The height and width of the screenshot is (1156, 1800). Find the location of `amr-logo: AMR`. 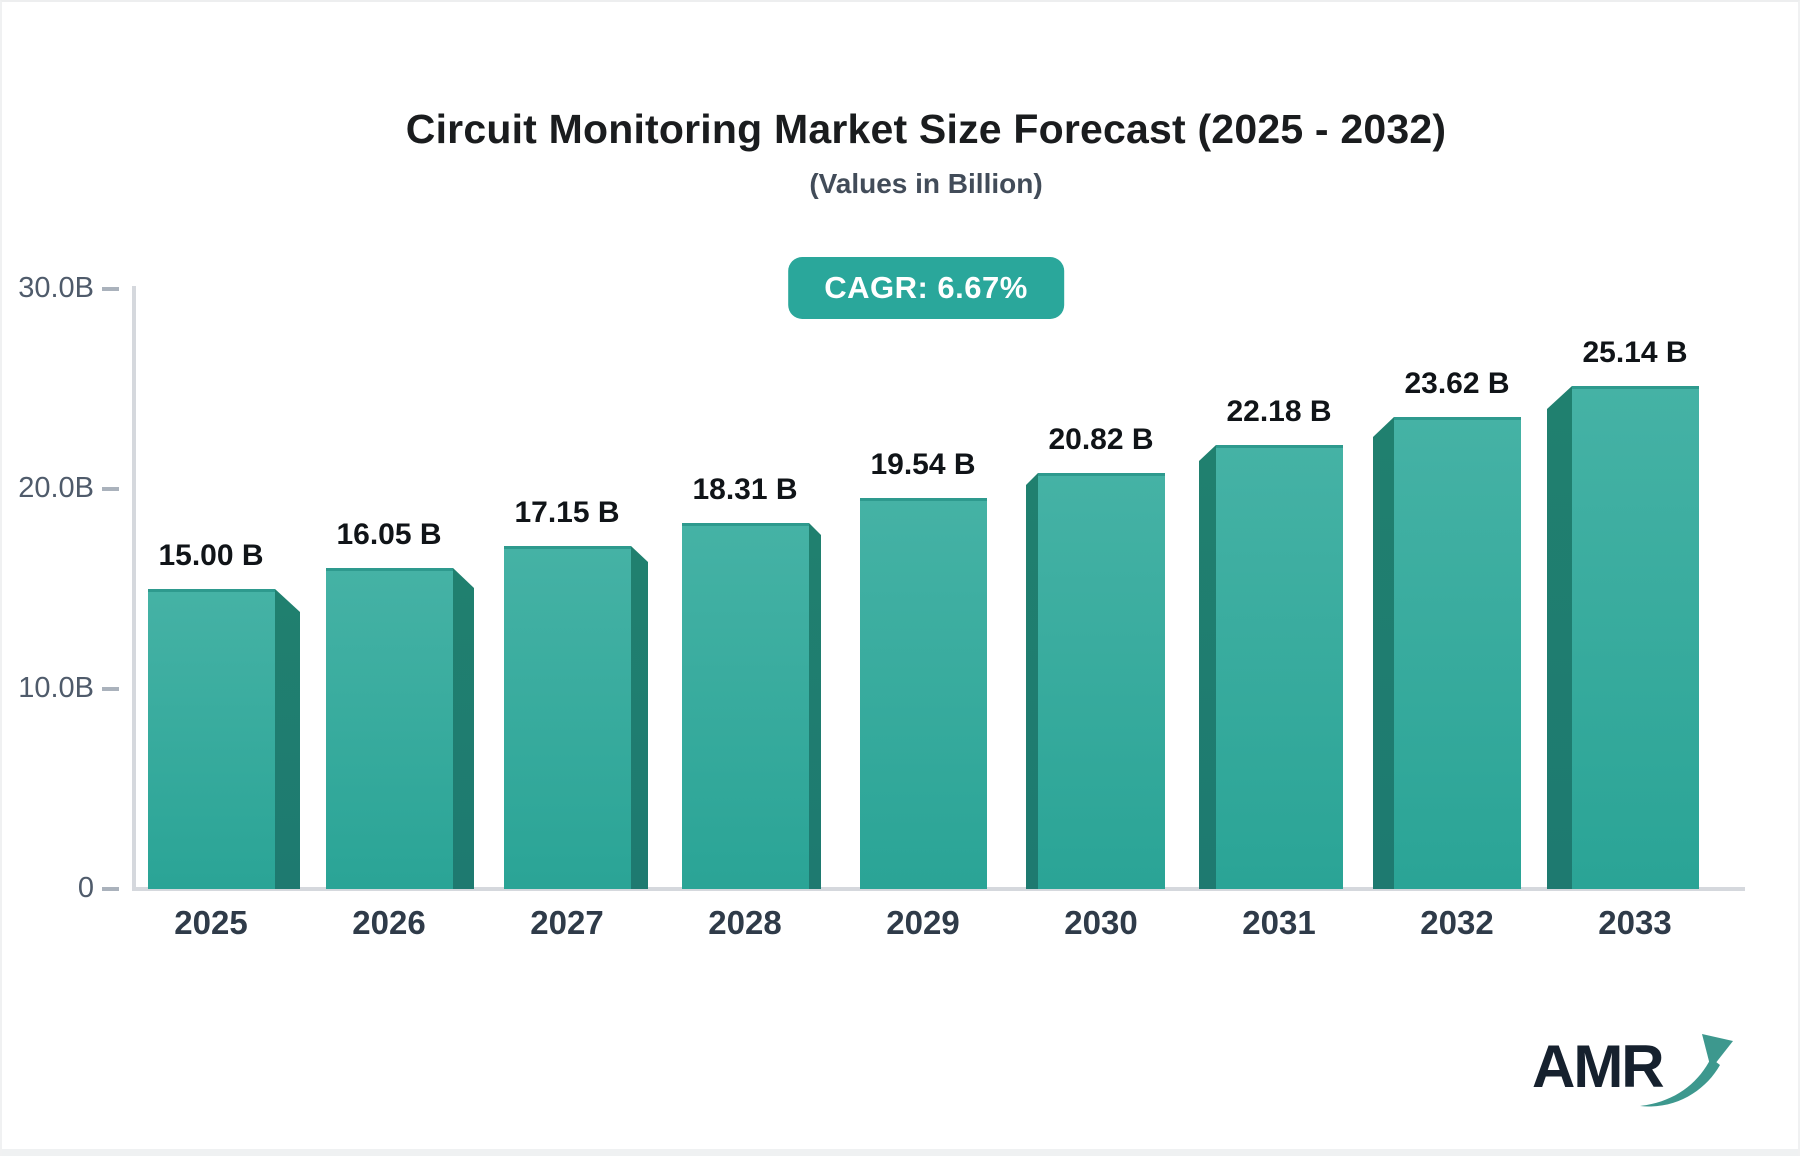

amr-logo: AMR is located at coordinates (1632, 1077).